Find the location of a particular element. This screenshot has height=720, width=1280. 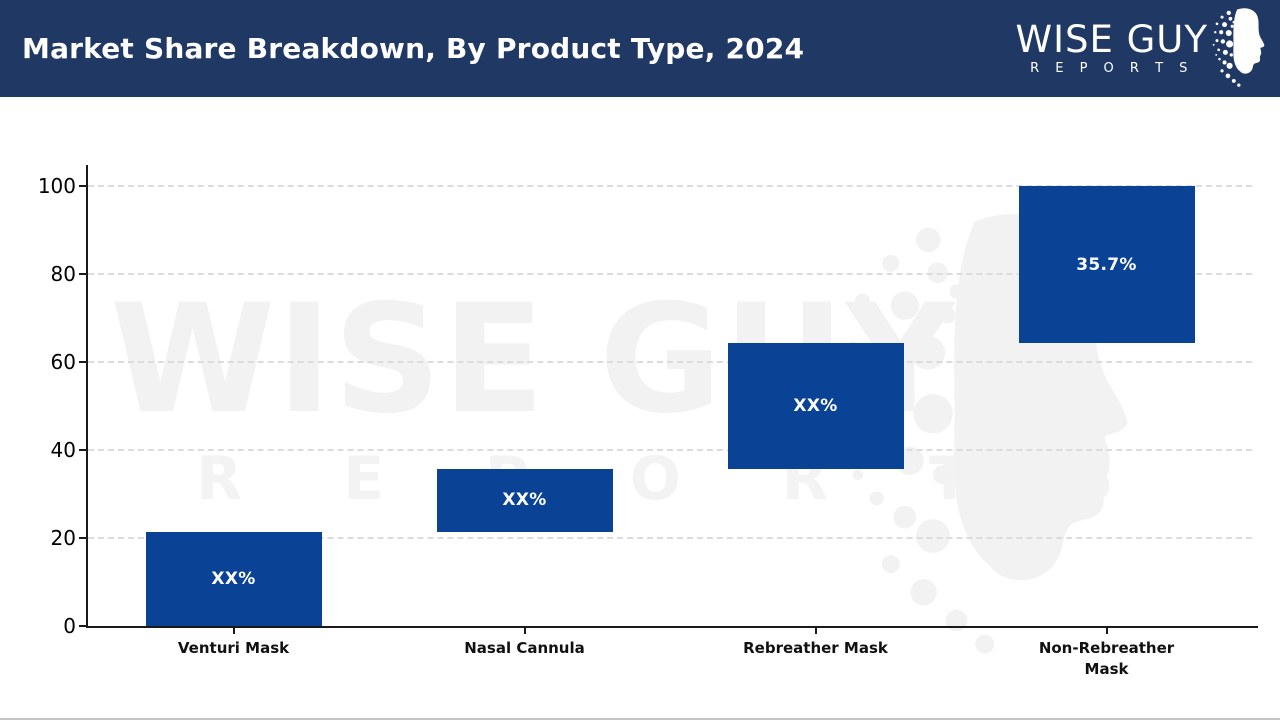

category-label: Venturi Mask is located at coordinates (233, 648).